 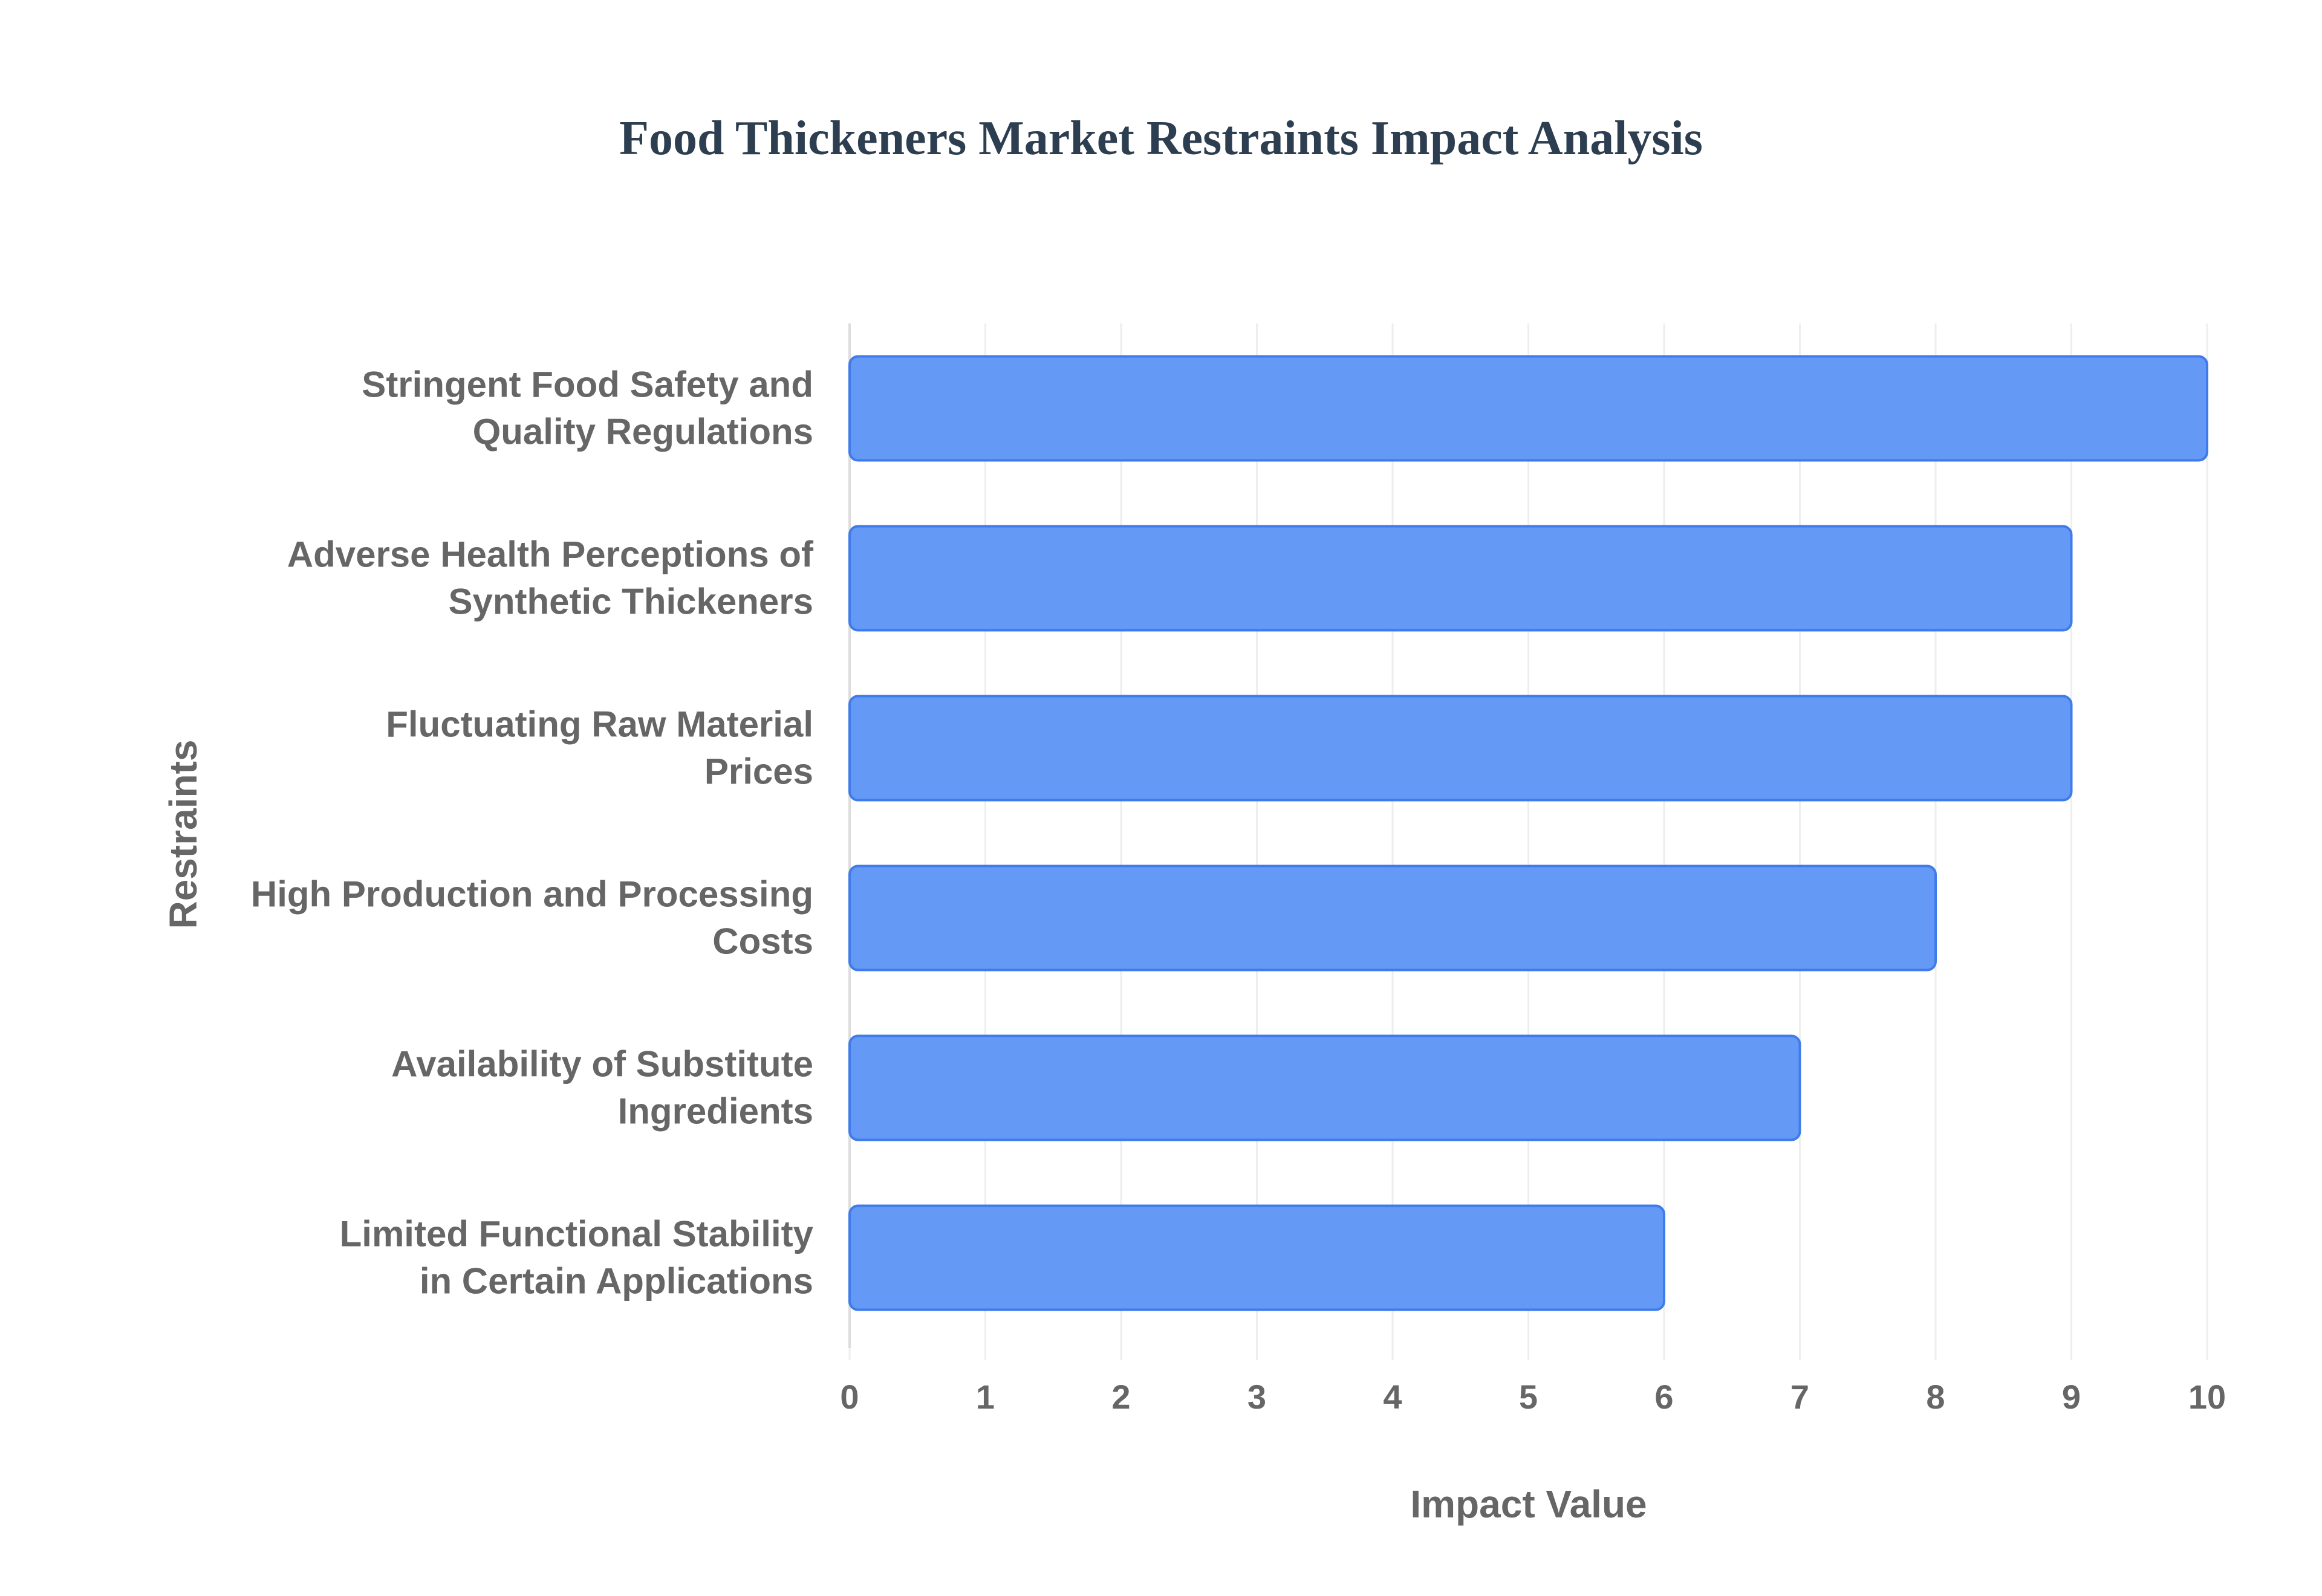 I want to click on x-axis-title: Impact Value, so click(x=1529, y=1504).